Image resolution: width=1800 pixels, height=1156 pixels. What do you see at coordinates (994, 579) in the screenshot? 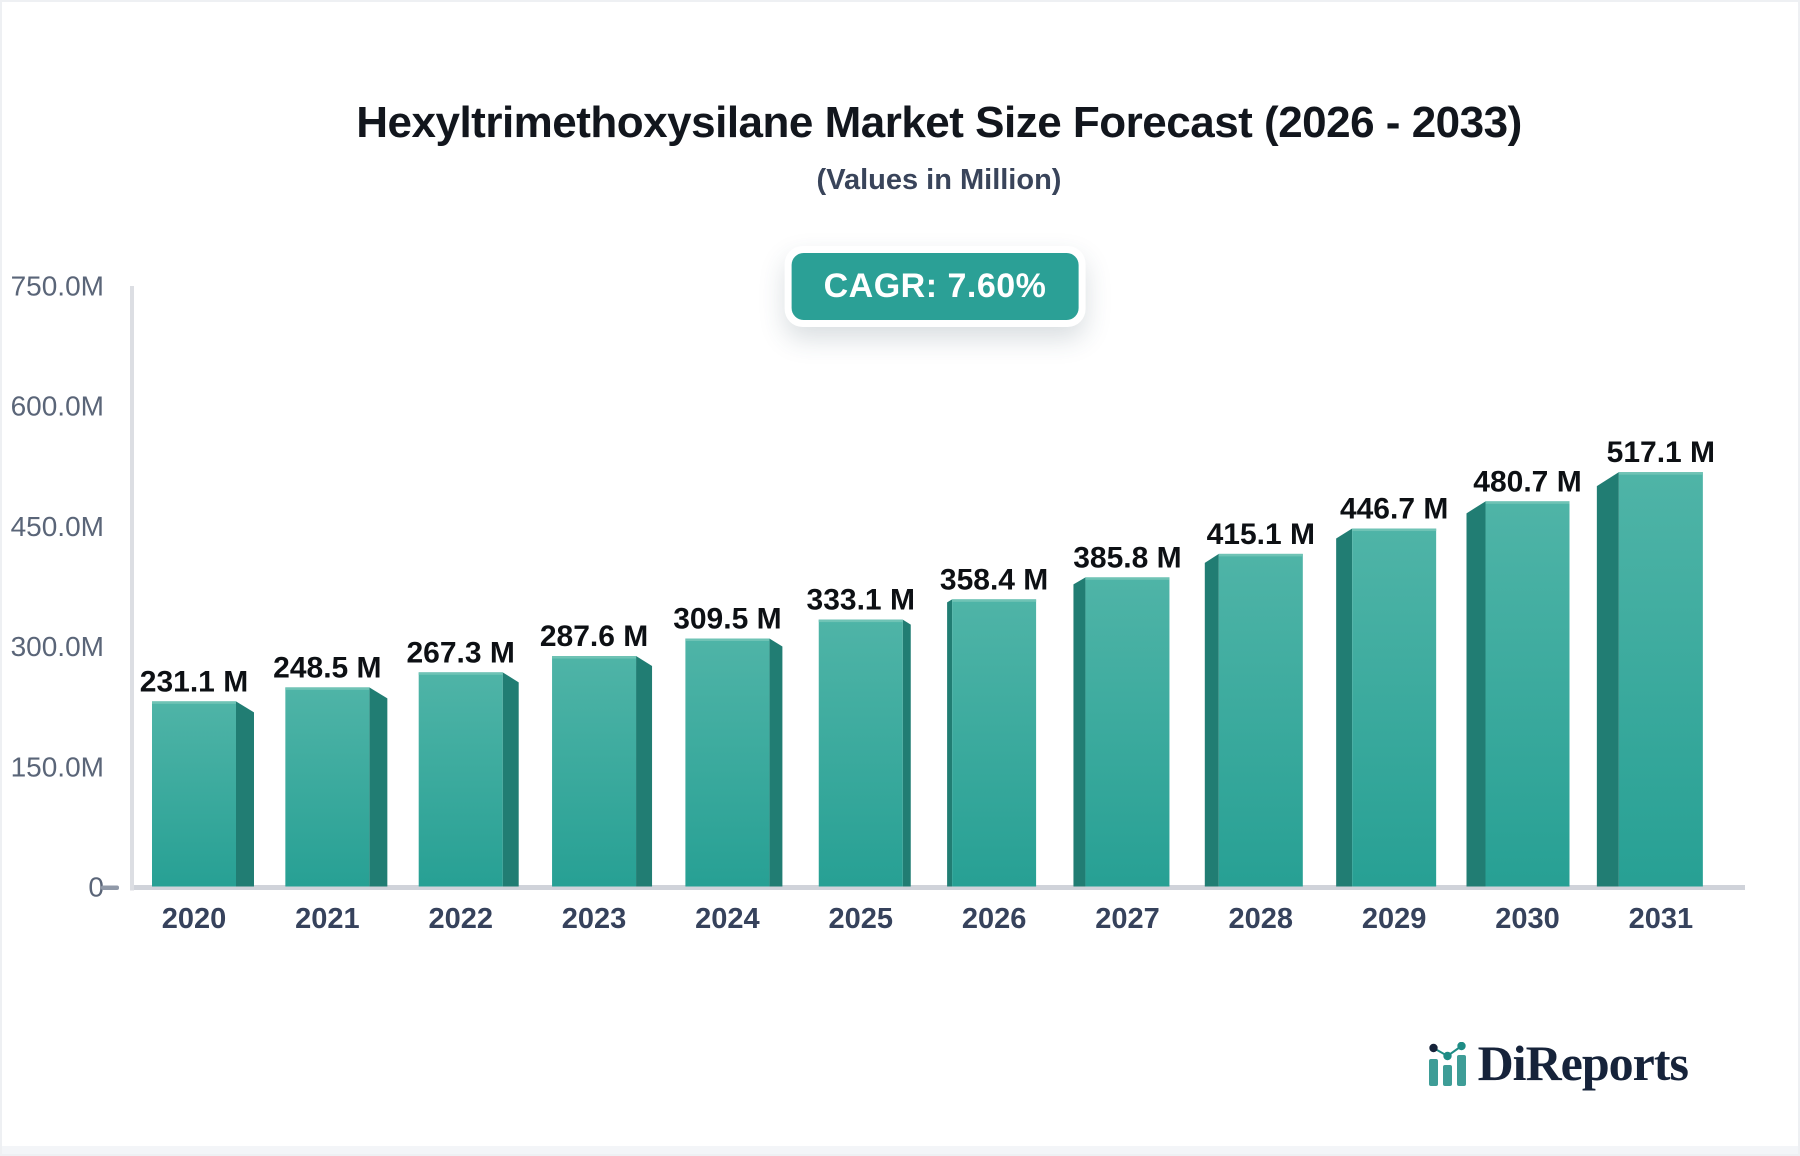
I see `bar-value-label: 358.4 M` at bounding box center [994, 579].